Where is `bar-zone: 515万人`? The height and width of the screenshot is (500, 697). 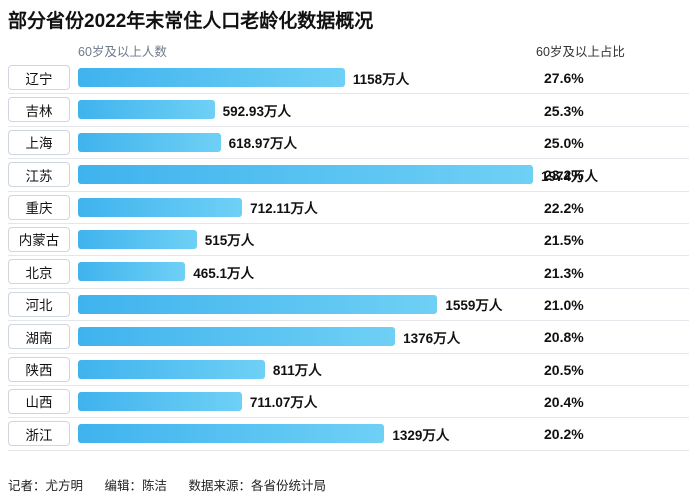 bar-zone: 515万人 is located at coordinates (383, 240).